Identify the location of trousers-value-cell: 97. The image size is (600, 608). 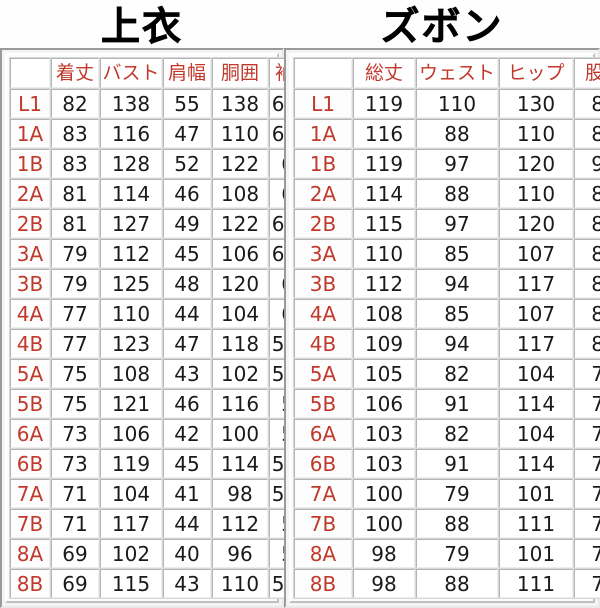
(457, 223).